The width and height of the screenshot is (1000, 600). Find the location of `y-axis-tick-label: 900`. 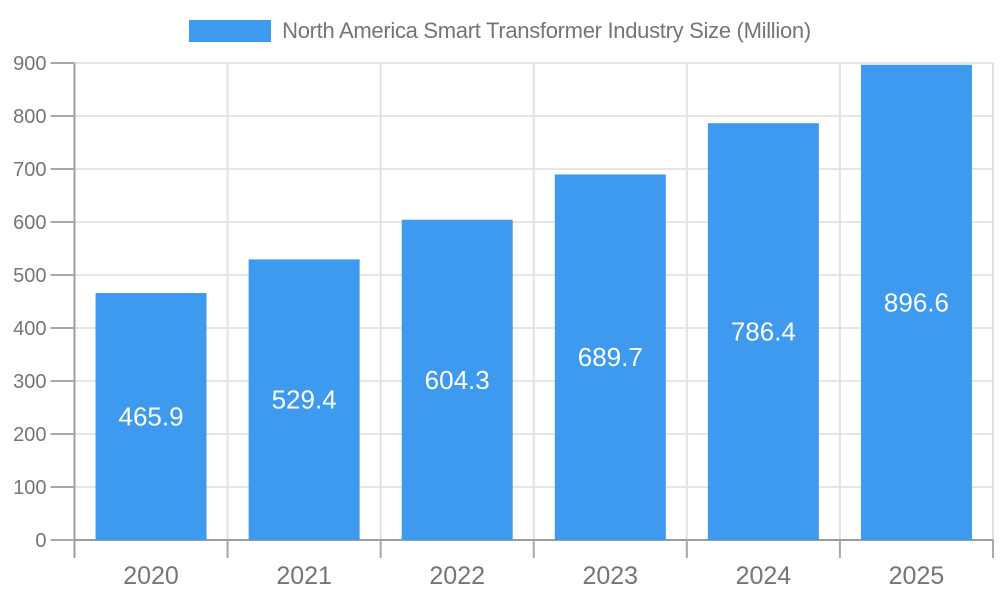

y-axis-tick-label: 900 is located at coordinates (29, 64).